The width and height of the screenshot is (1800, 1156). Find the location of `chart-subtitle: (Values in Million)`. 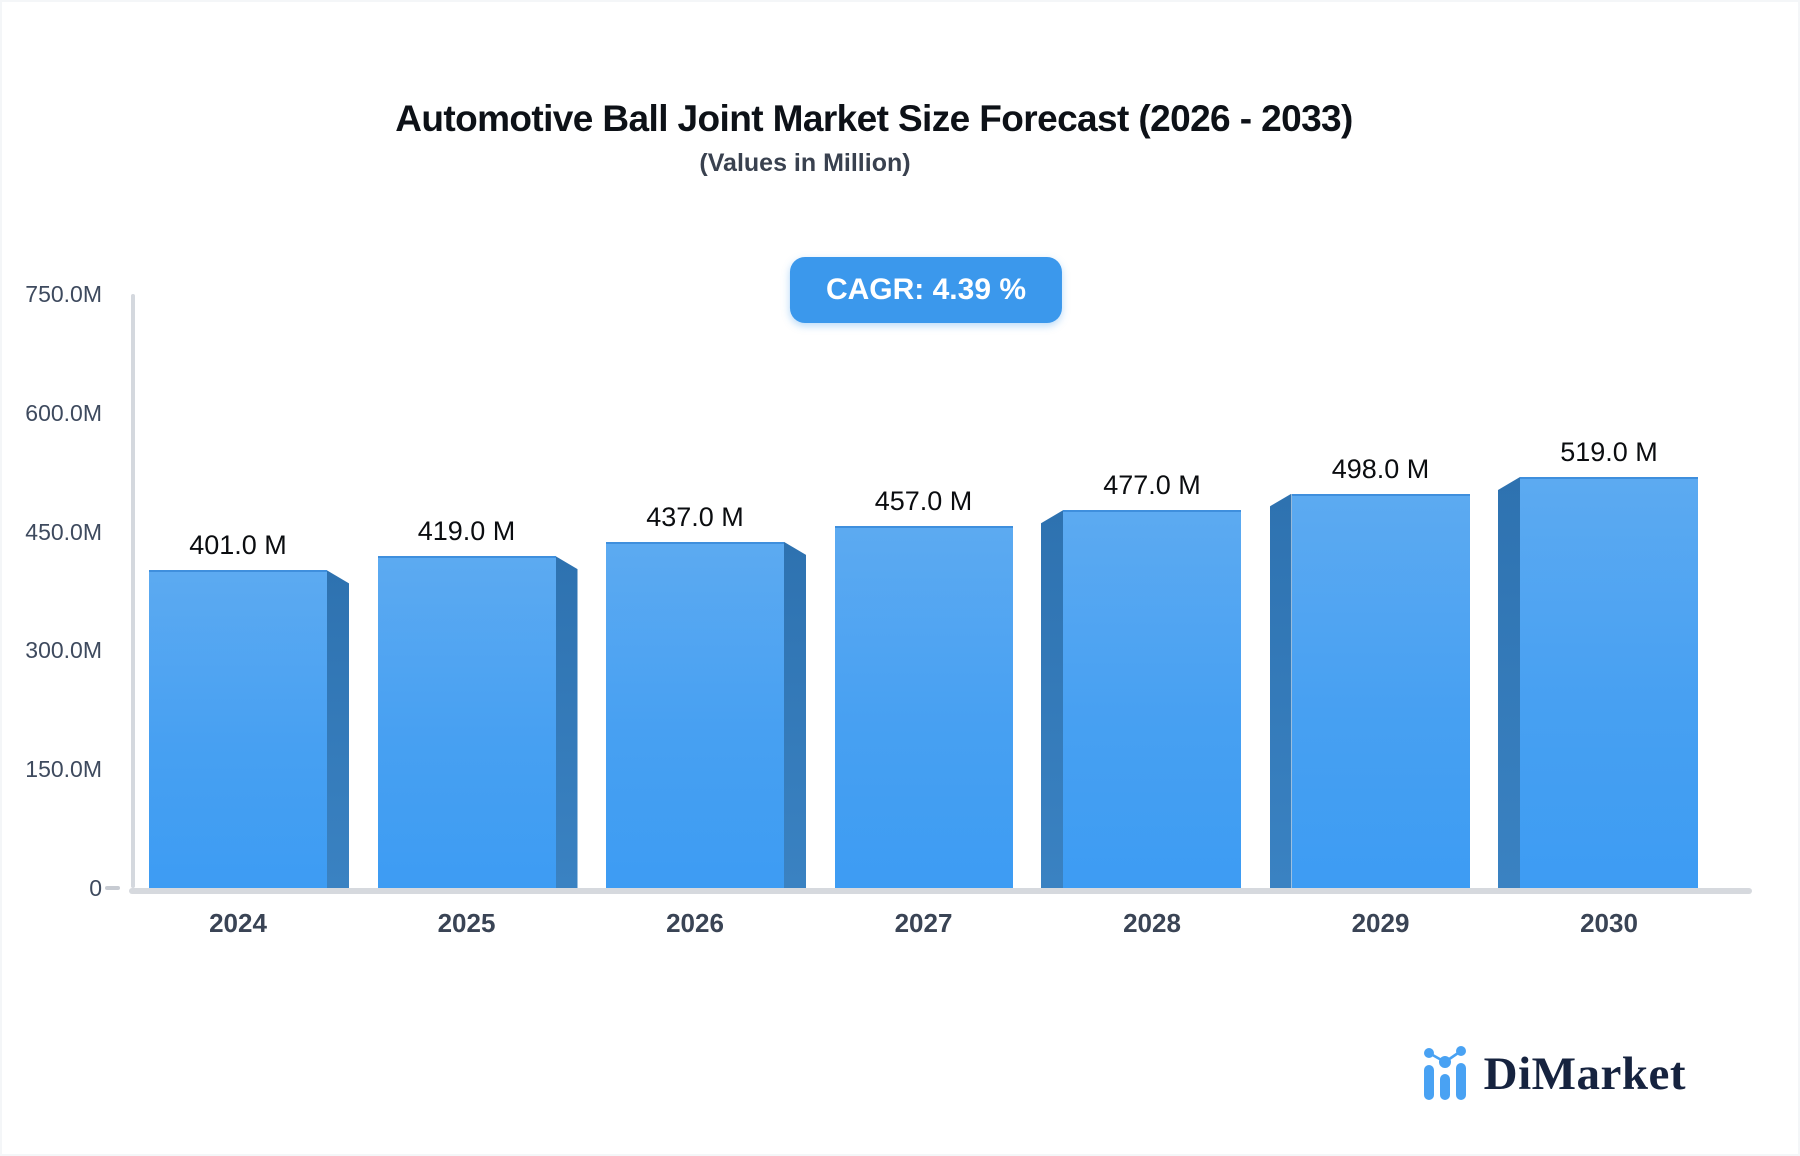

chart-subtitle: (Values in Million) is located at coordinates (805, 163).